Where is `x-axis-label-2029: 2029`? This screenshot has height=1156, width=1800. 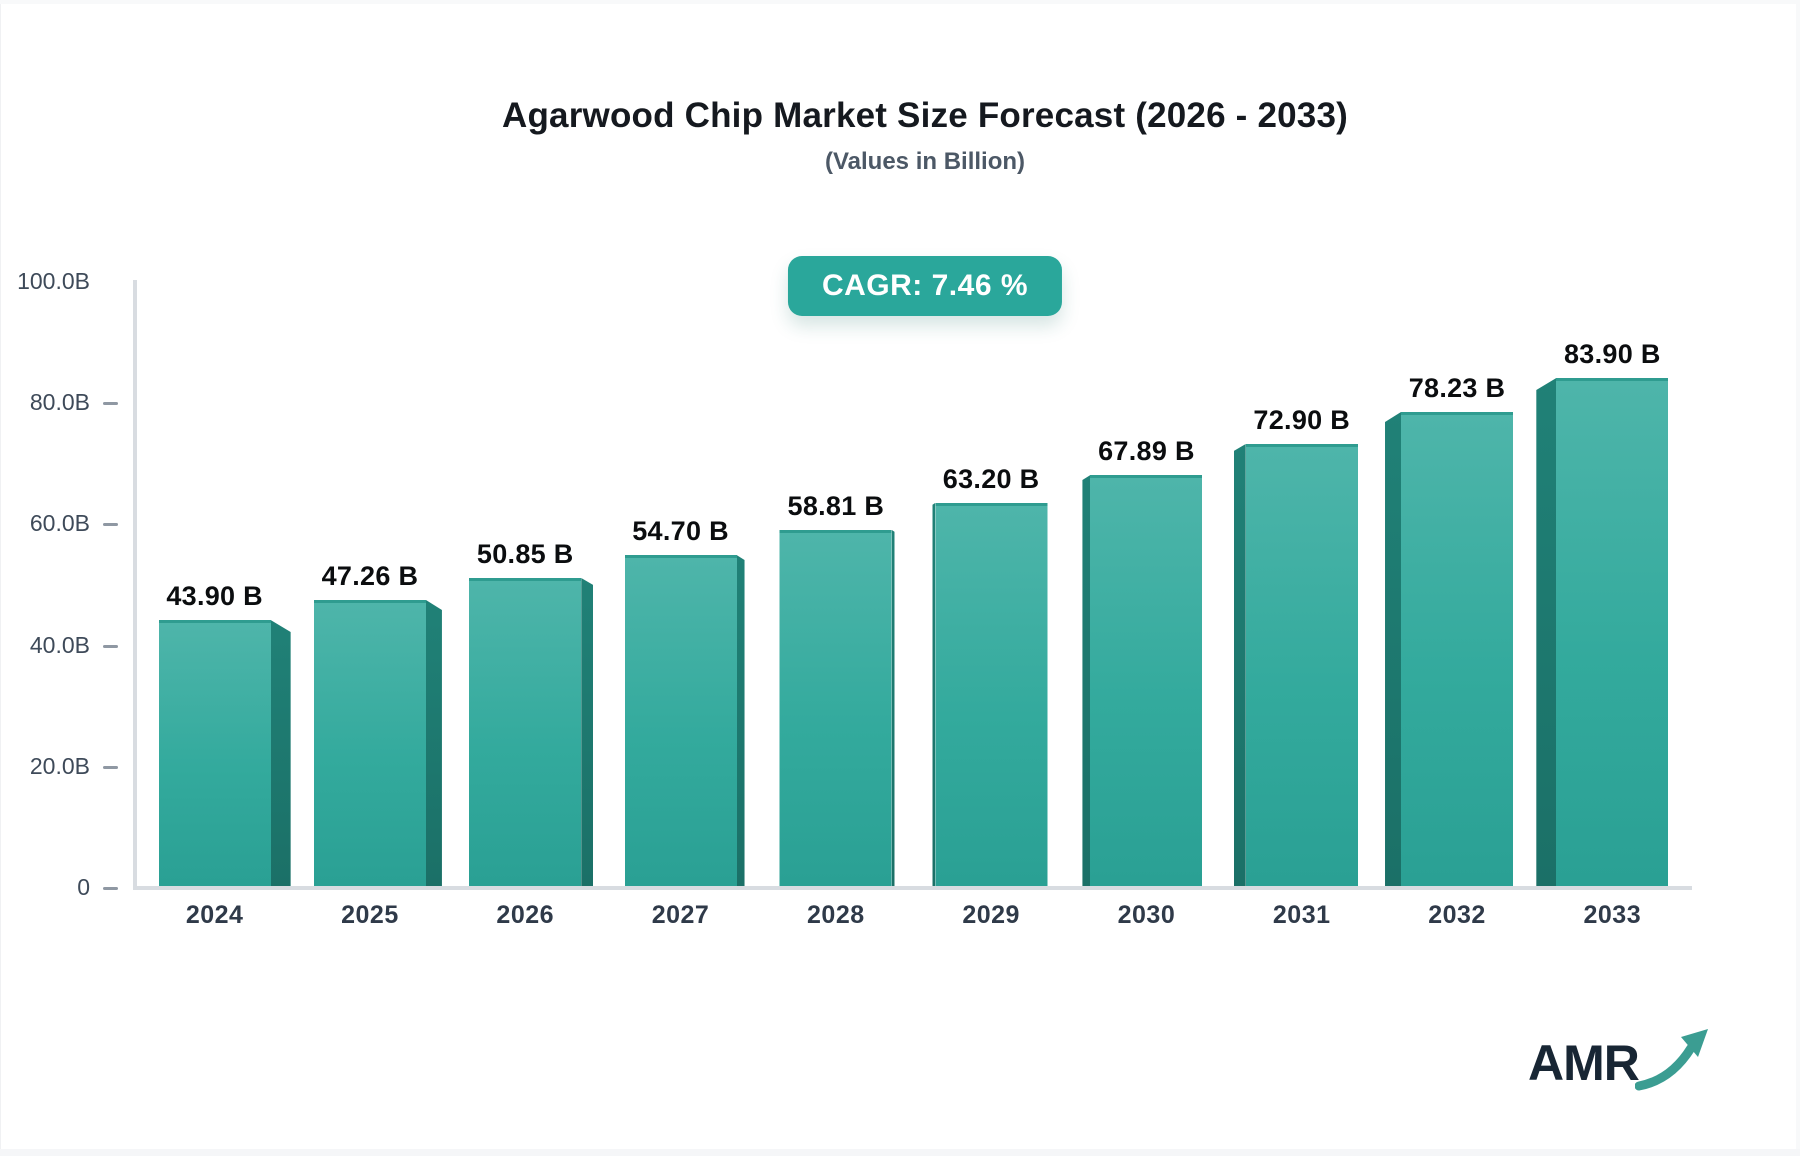 x-axis-label-2029: 2029 is located at coordinates (991, 915).